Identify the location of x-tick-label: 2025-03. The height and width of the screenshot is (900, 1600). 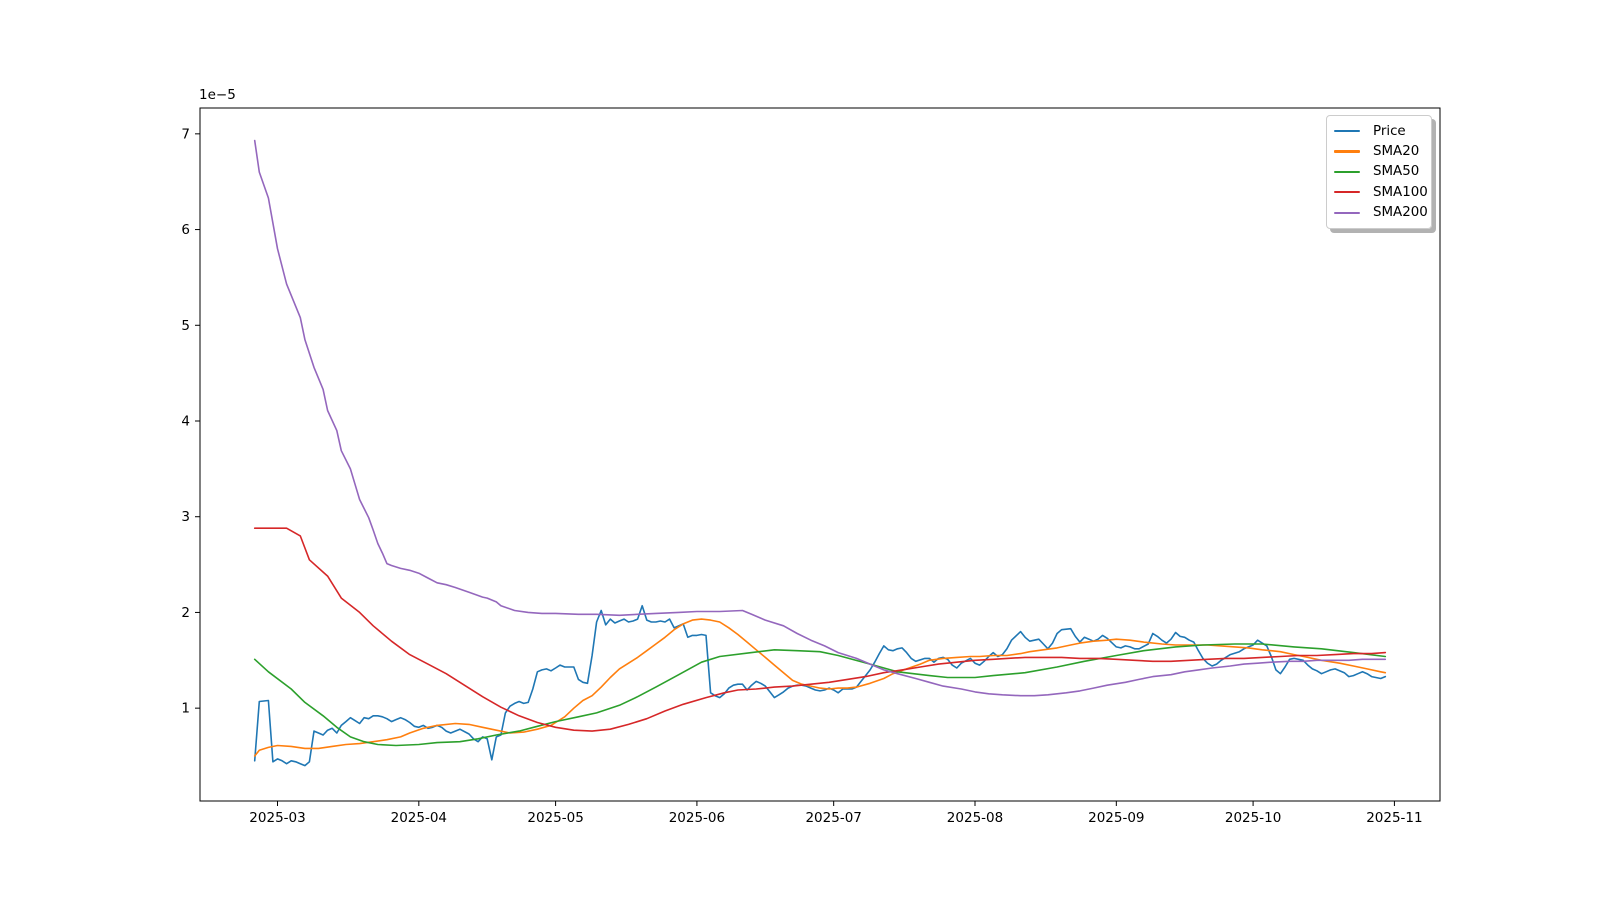
(277, 818).